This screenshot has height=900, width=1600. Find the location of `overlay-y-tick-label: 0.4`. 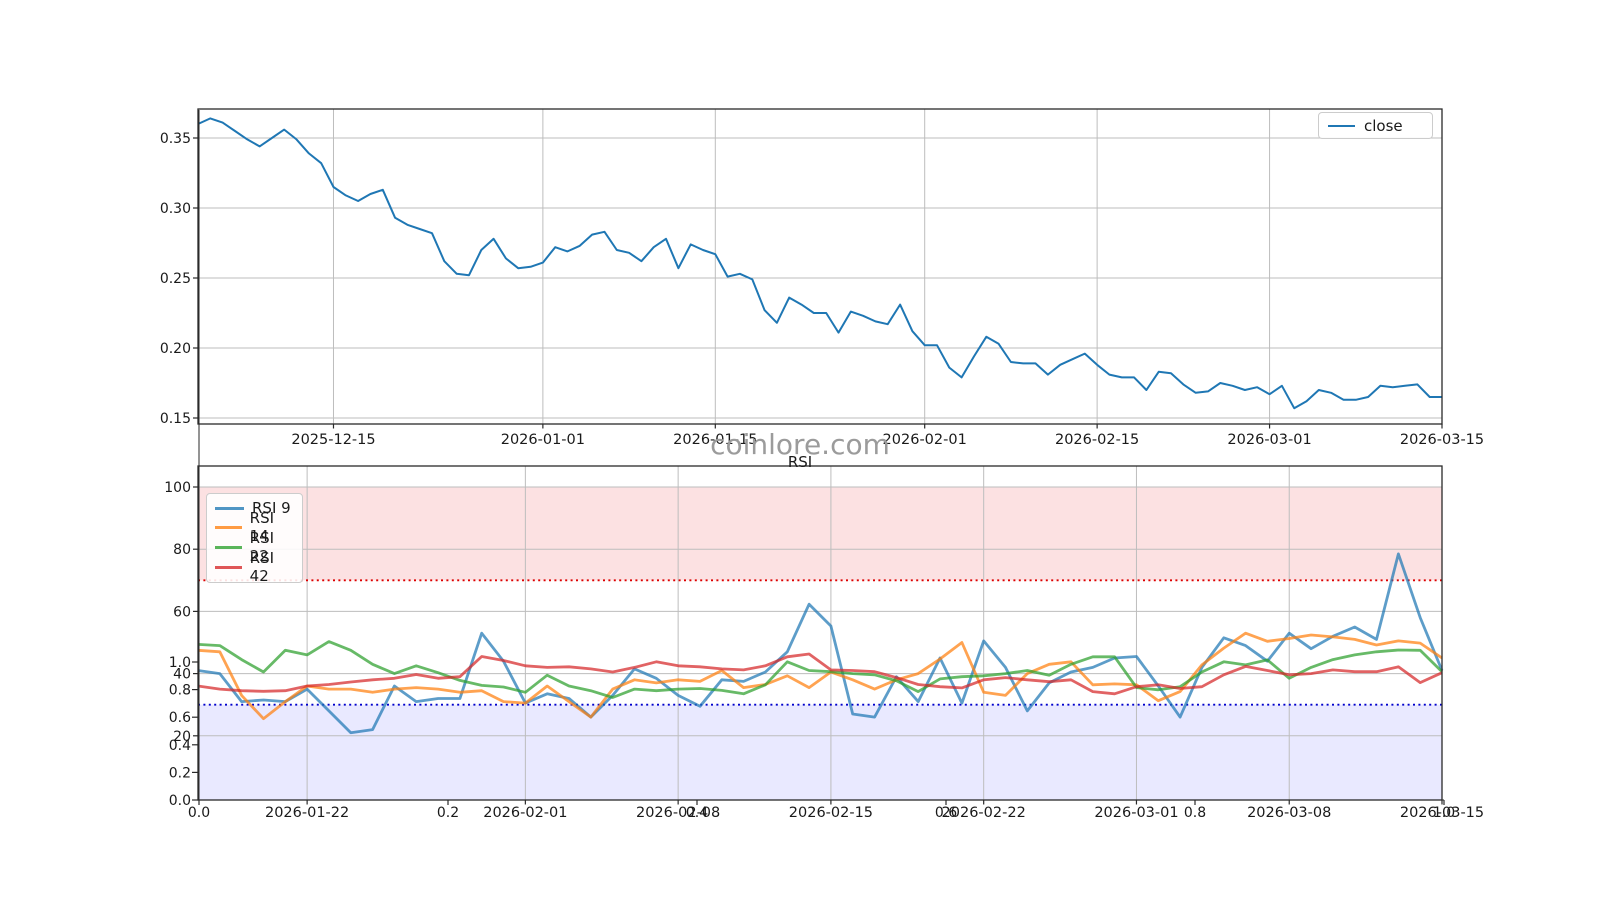

overlay-y-tick-label: 0.4 is located at coordinates (180, 746).